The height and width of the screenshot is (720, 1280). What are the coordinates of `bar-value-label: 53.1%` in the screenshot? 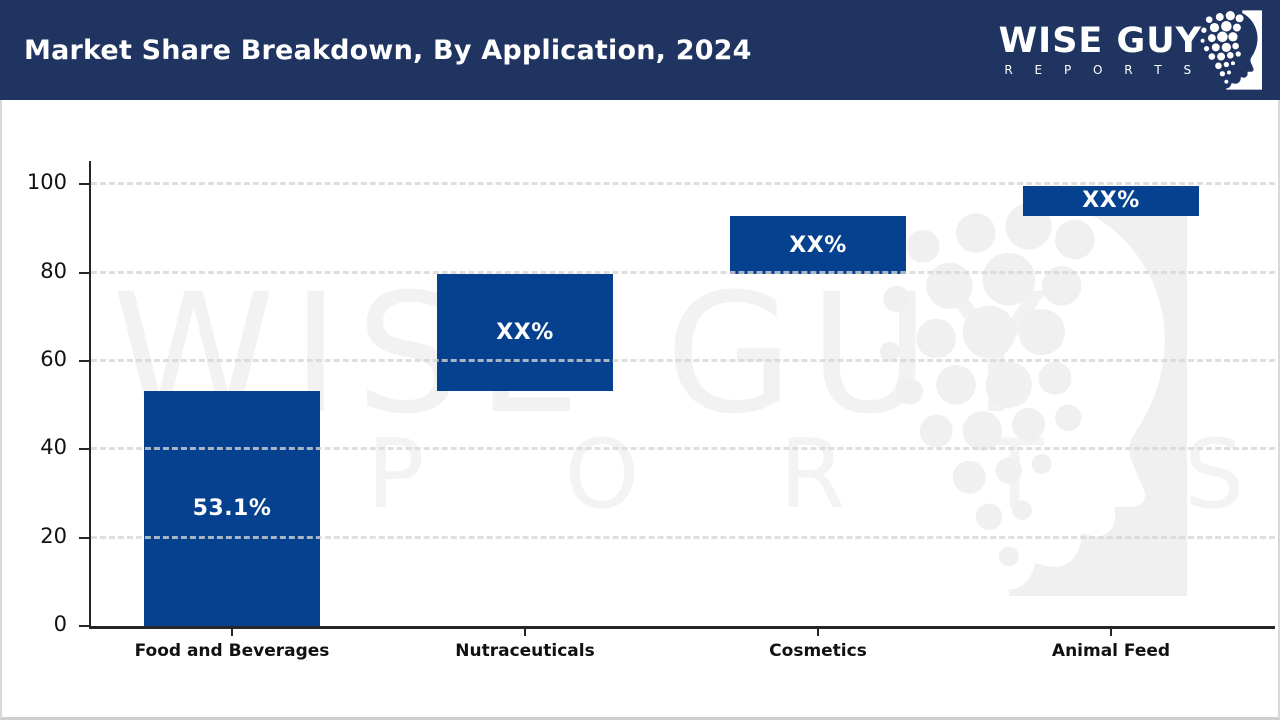 It's located at (232, 509).